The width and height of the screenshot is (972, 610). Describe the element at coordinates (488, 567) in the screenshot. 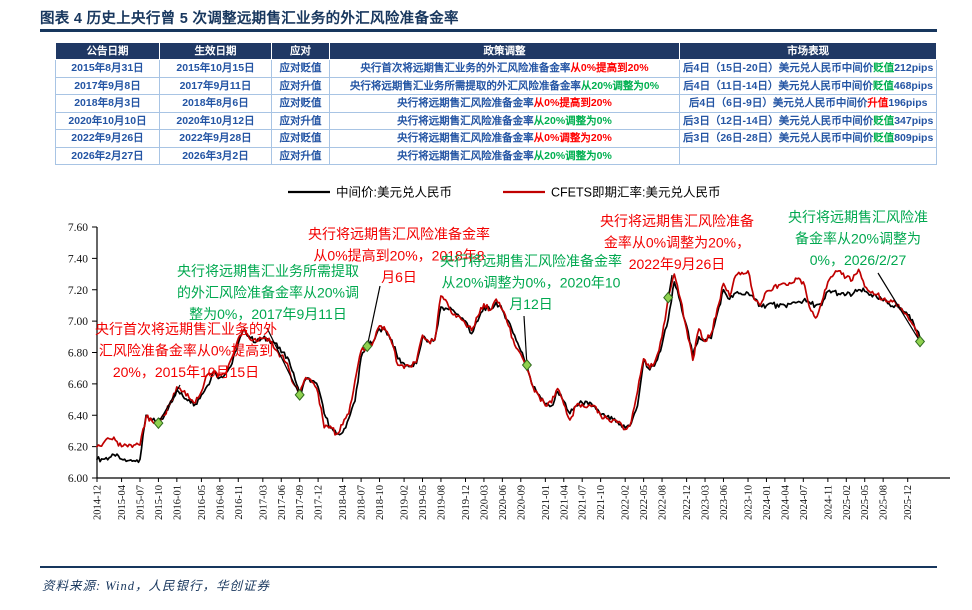

I see `source-rule` at that location.